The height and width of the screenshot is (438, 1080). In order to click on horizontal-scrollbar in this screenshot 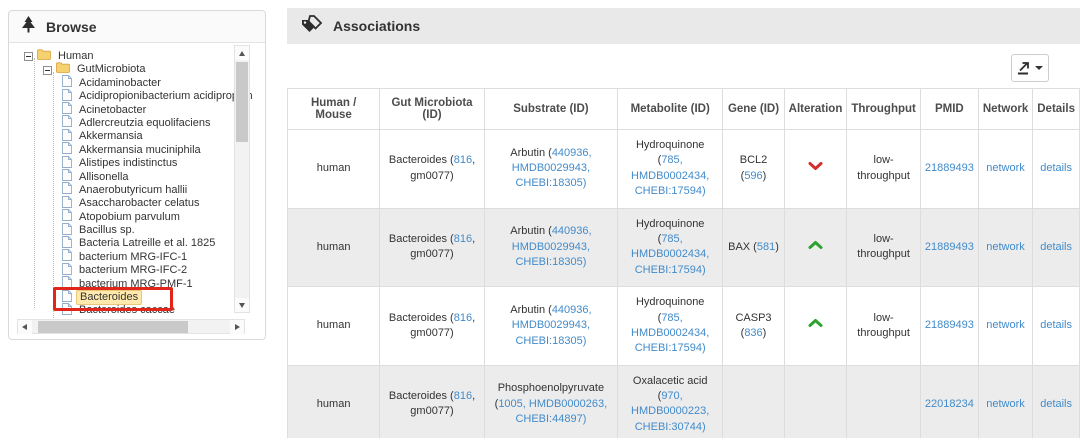, I will do `click(131, 326)`.